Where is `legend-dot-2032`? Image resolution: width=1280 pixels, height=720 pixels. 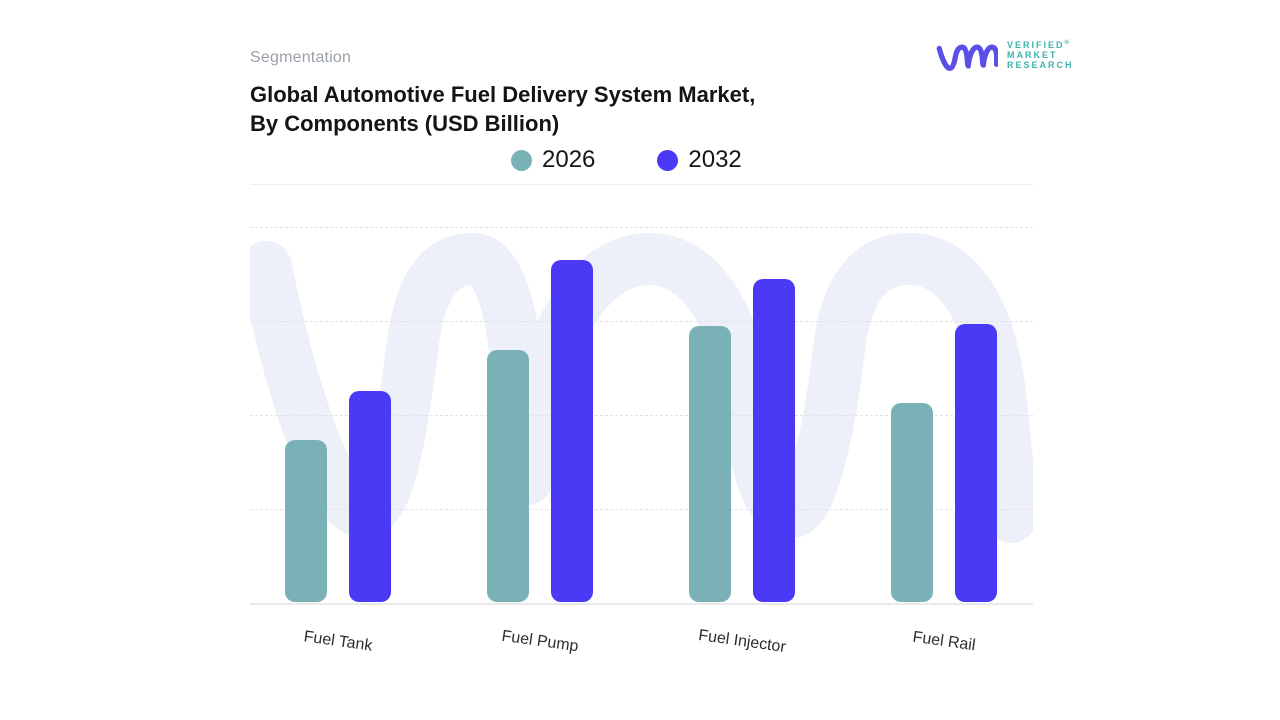 legend-dot-2032 is located at coordinates (668, 160).